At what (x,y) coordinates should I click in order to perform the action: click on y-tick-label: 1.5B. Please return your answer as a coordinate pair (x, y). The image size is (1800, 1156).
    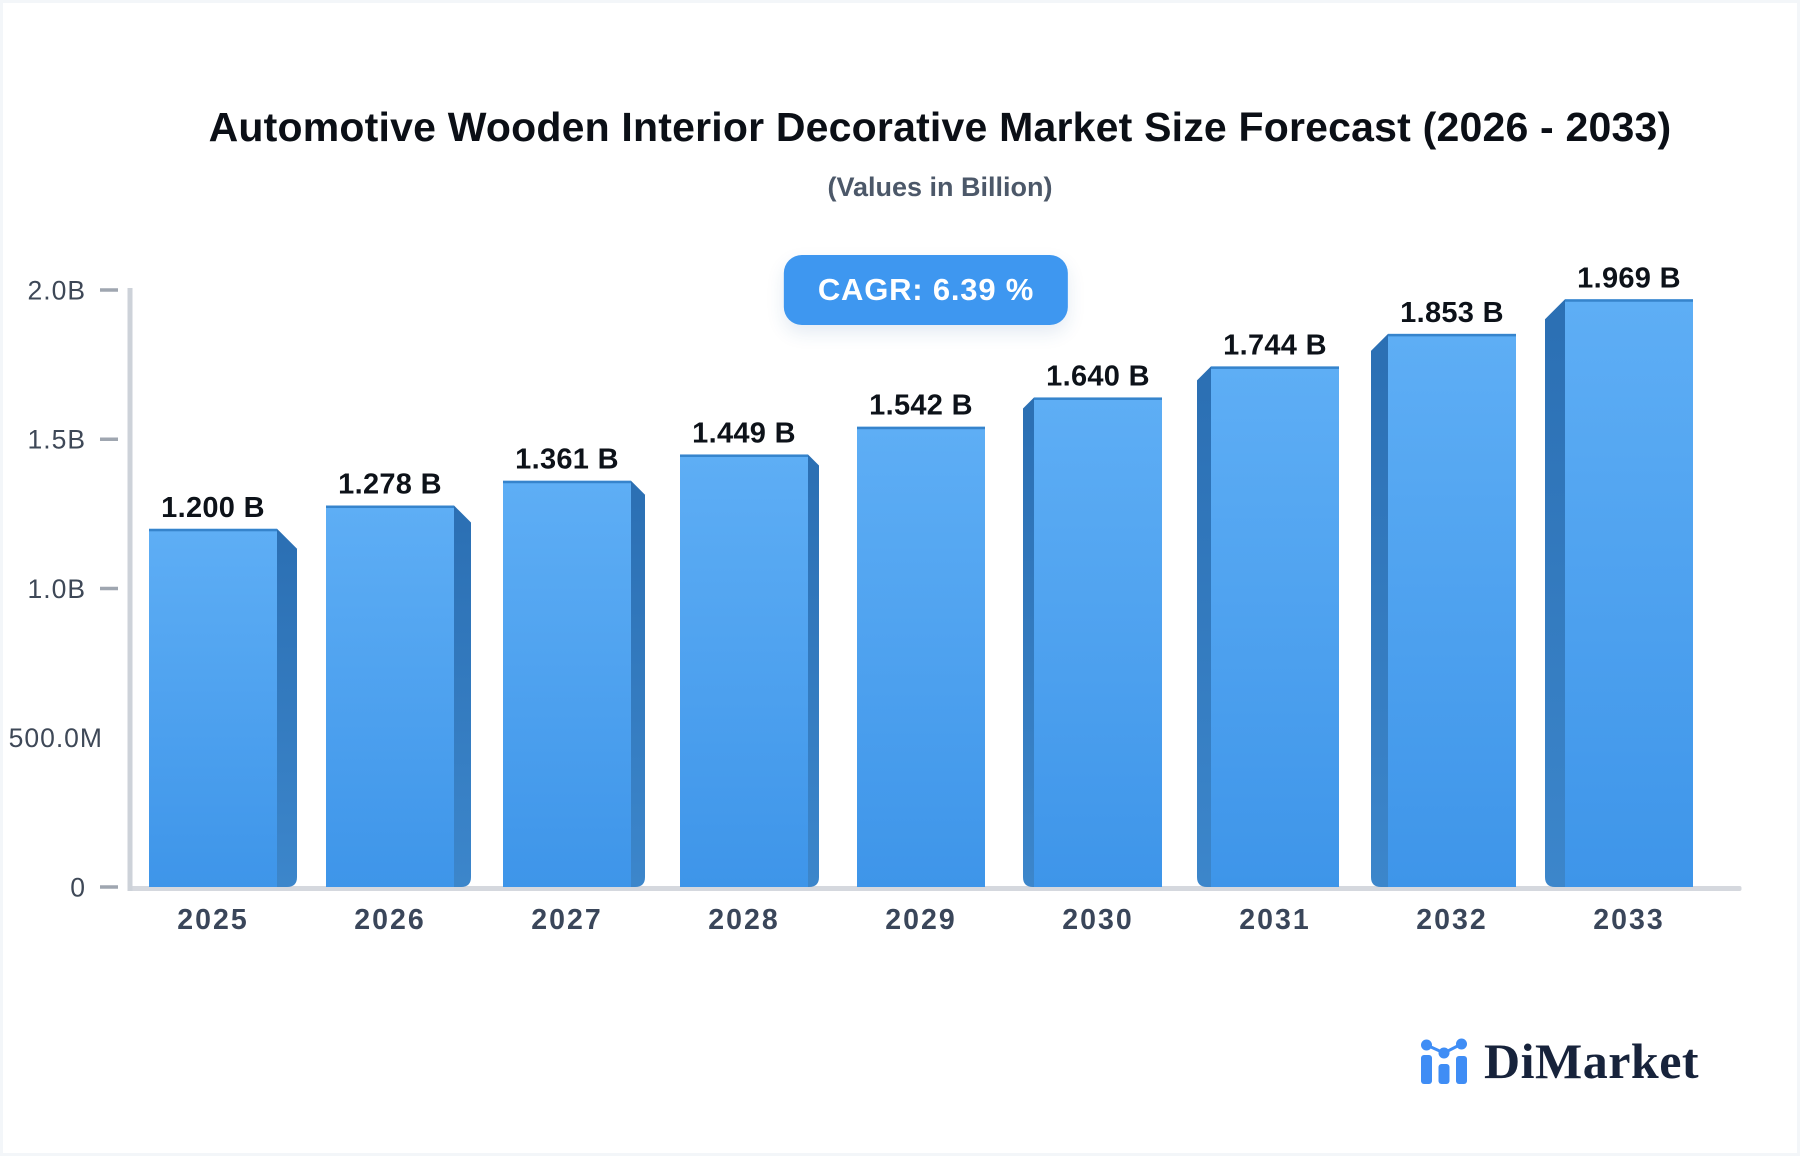
    Looking at the image, I should click on (56, 440).